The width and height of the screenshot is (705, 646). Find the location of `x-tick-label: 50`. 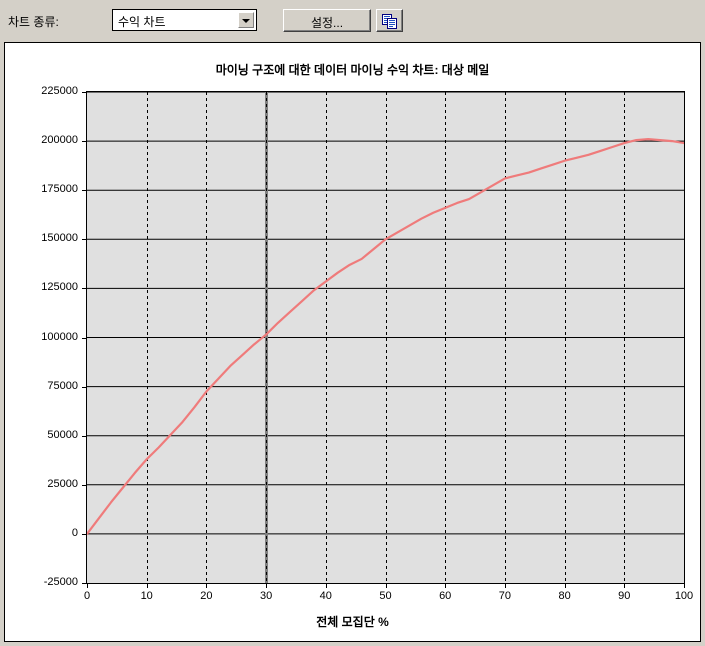

x-tick-label: 50 is located at coordinates (385, 596).